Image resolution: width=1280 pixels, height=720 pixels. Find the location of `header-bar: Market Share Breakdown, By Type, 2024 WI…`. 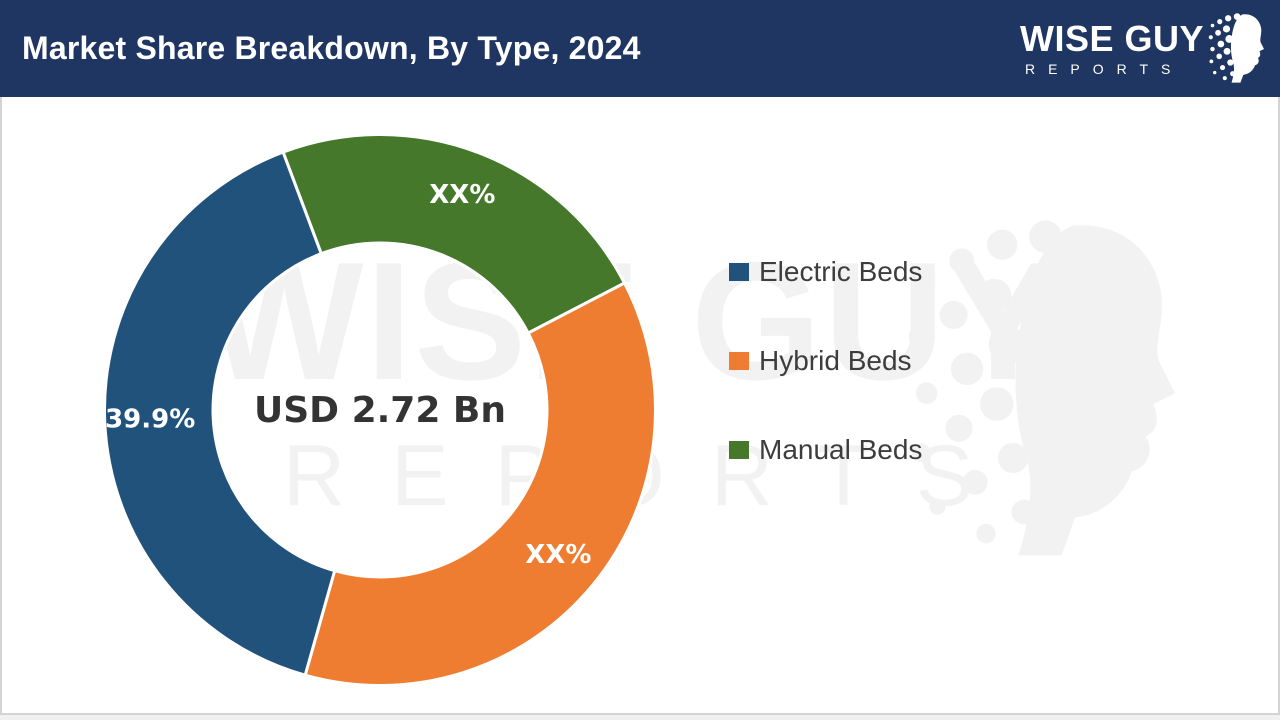

header-bar: Market Share Breakdown, By Type, 2024 WI… is located at coordinates (640, 48).